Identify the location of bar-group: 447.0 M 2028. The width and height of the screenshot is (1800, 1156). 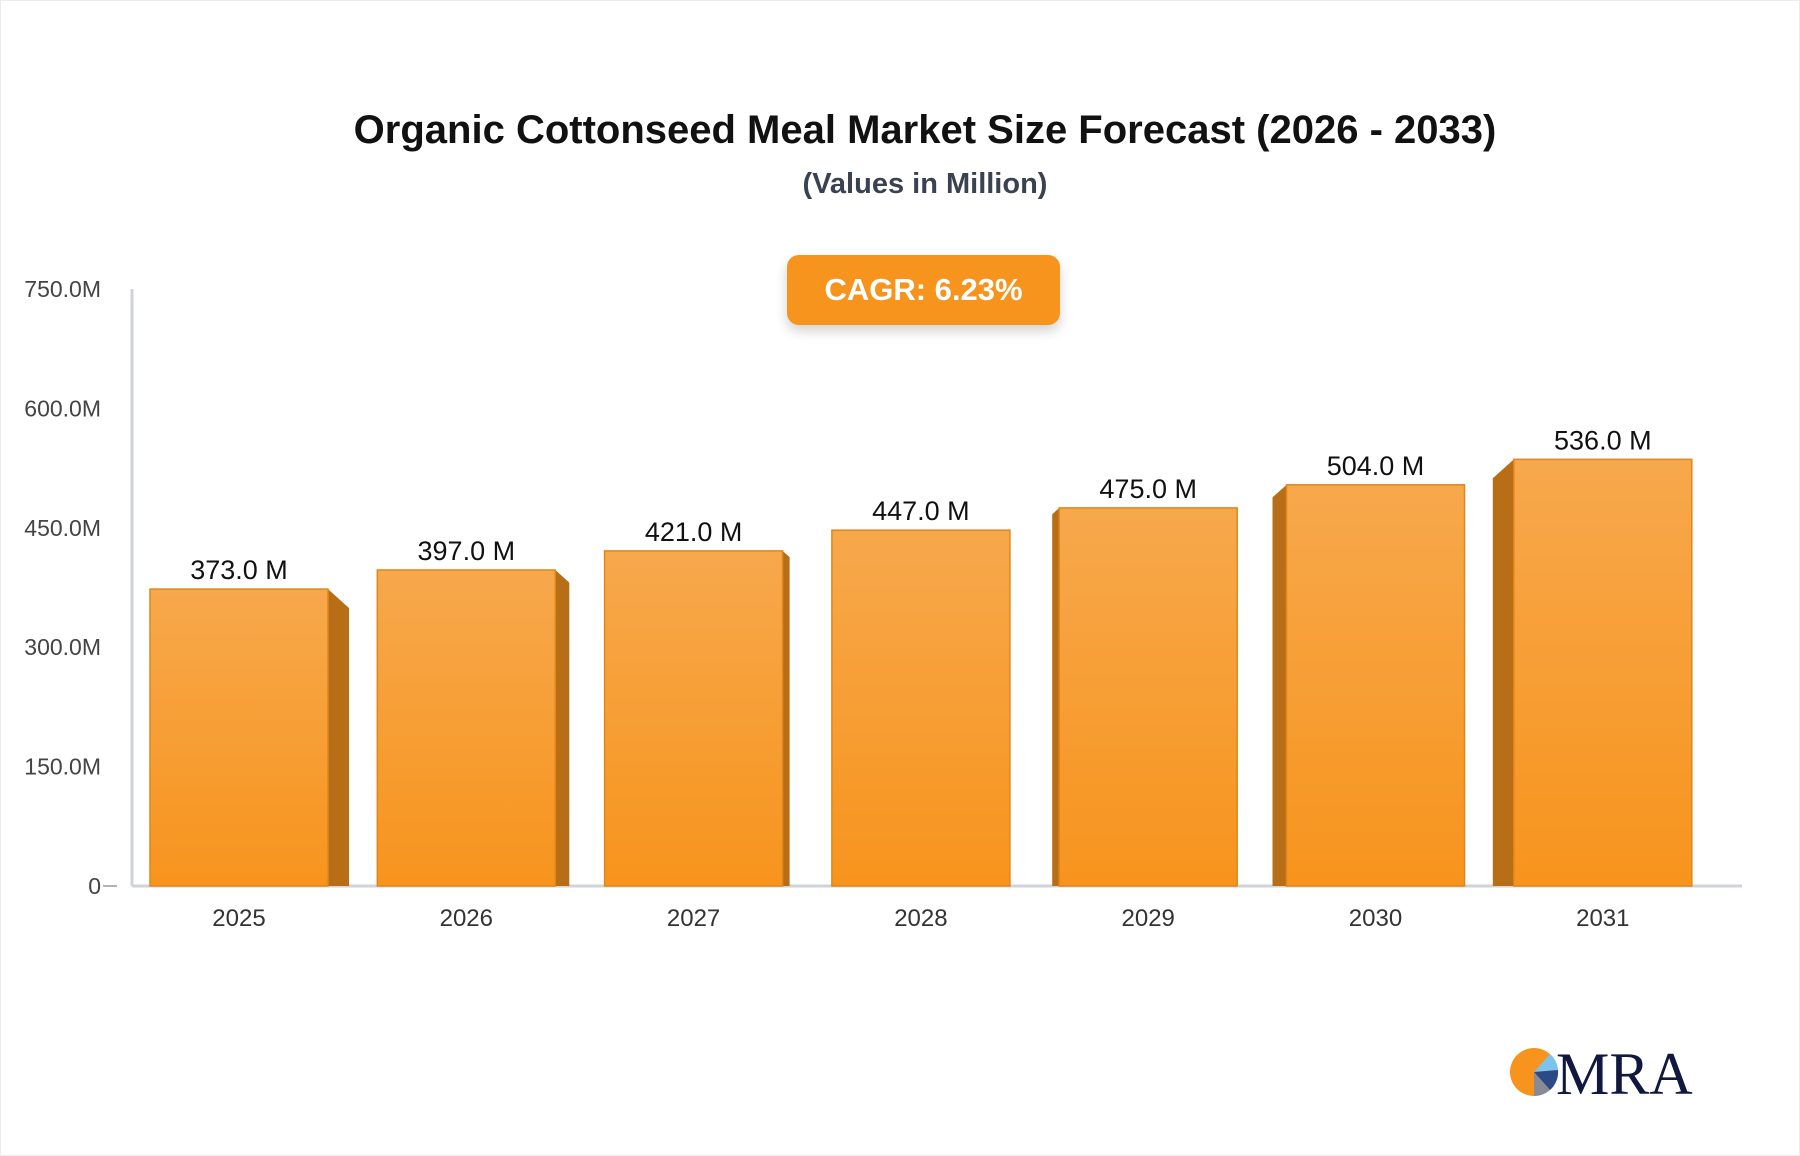
(921, 714).